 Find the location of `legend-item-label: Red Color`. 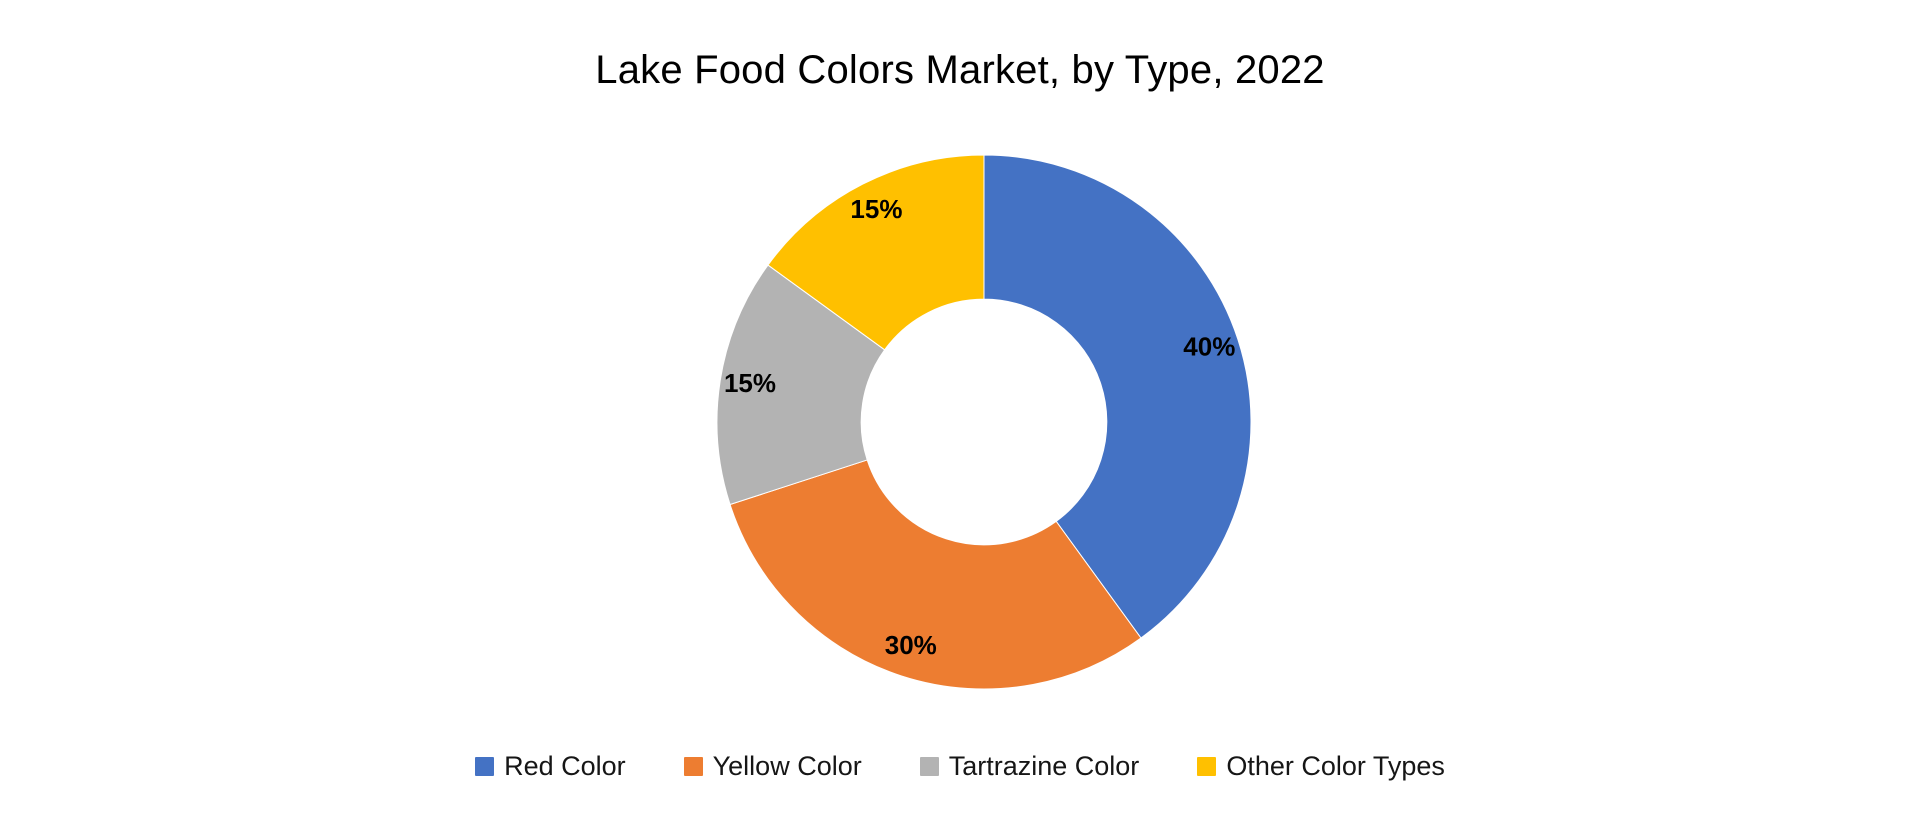

legend-item-label: Red Color is located at coordinates (565, 766).